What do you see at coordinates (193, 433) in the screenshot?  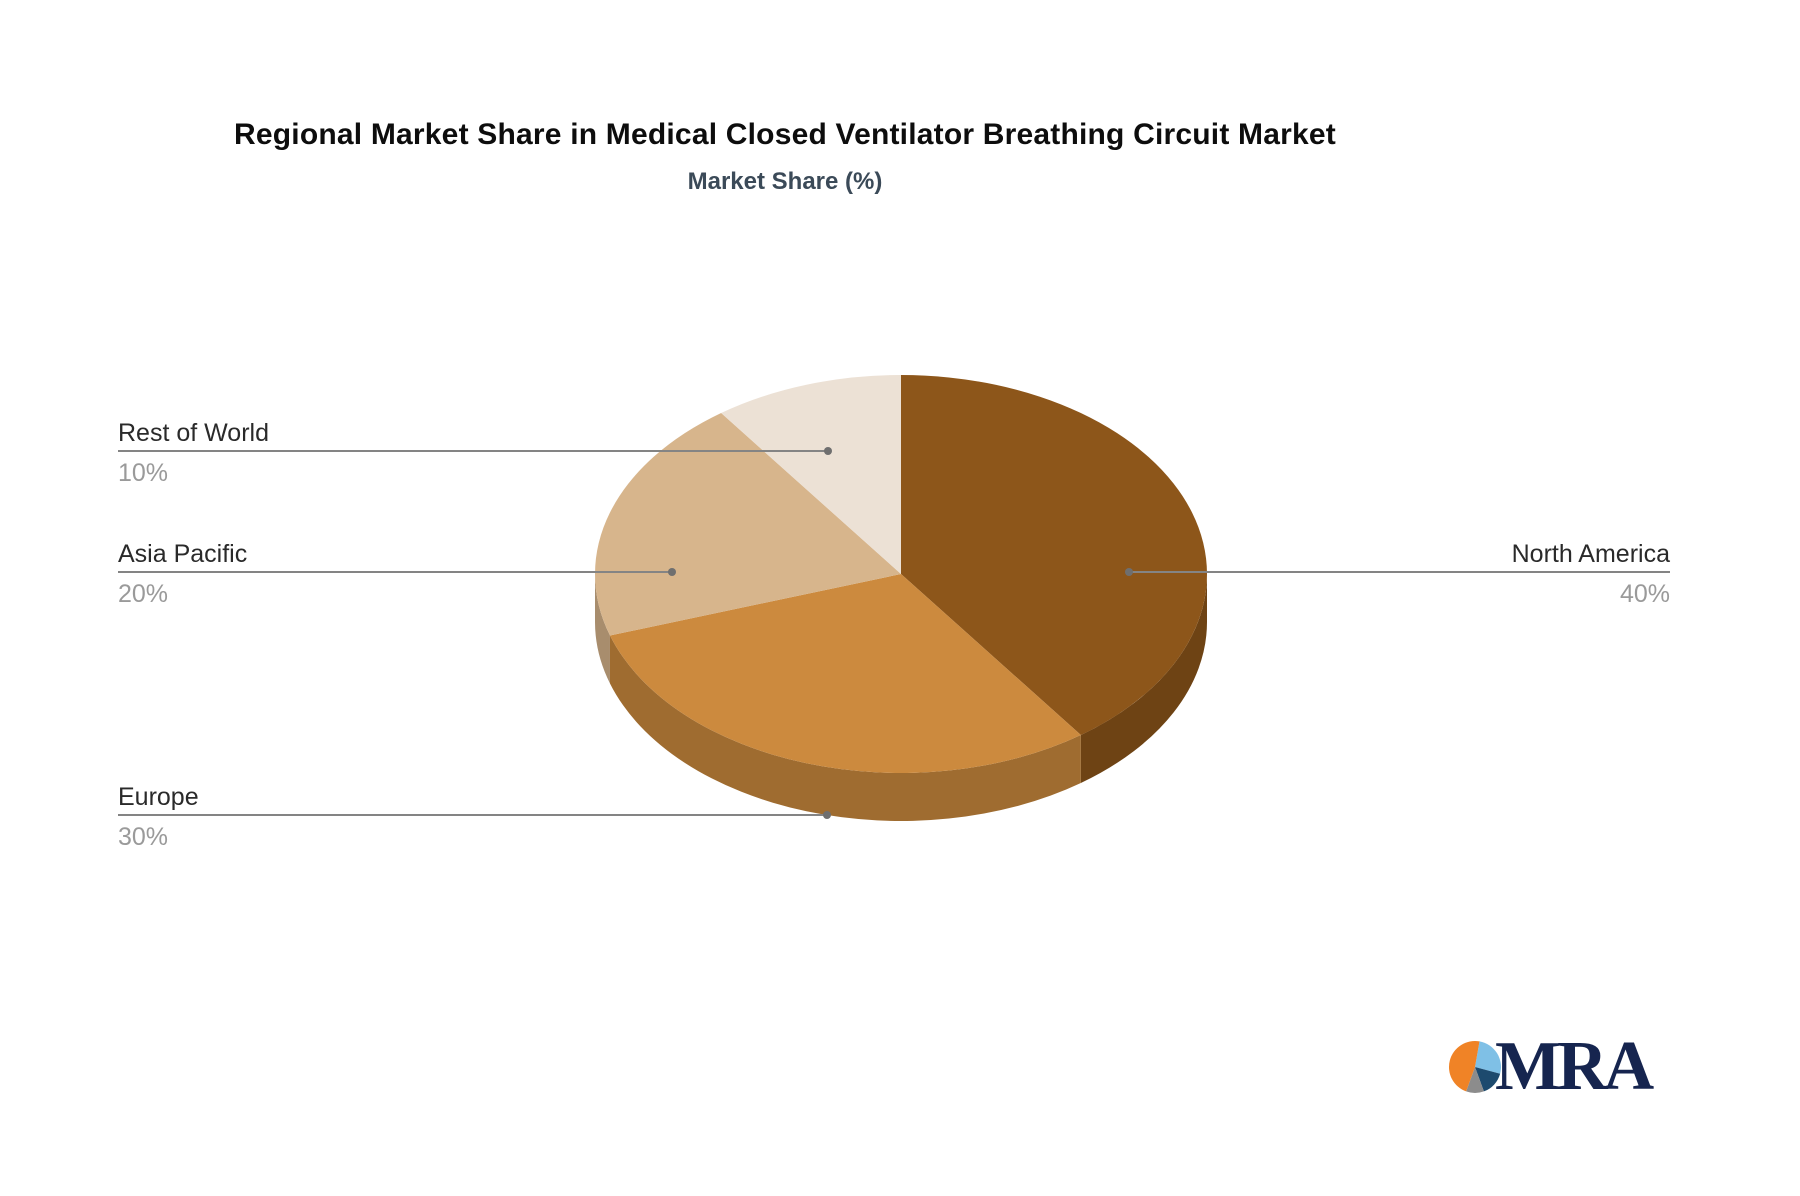 I see `slice-name-label: Rest of World` at bounding box center [193, 433].